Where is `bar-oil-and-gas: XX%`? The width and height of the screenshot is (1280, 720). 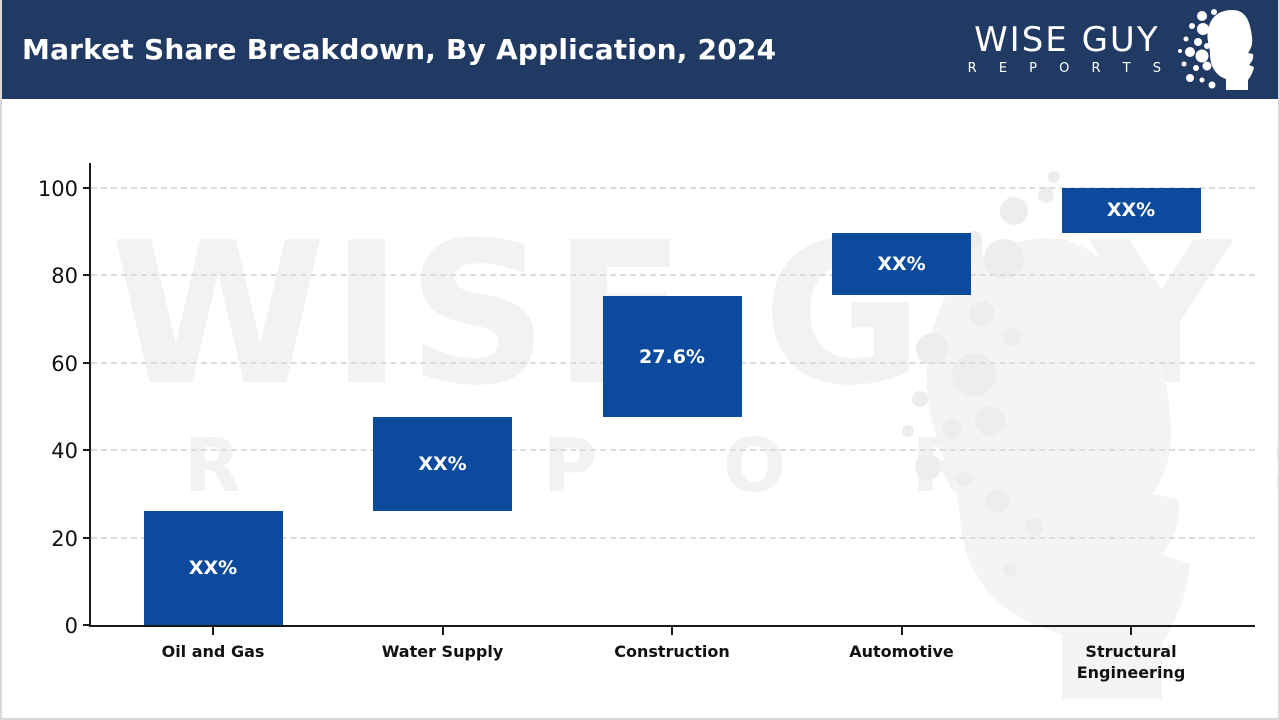 bar-oil-and-gas: XX% is located at coordinates (213, 568).